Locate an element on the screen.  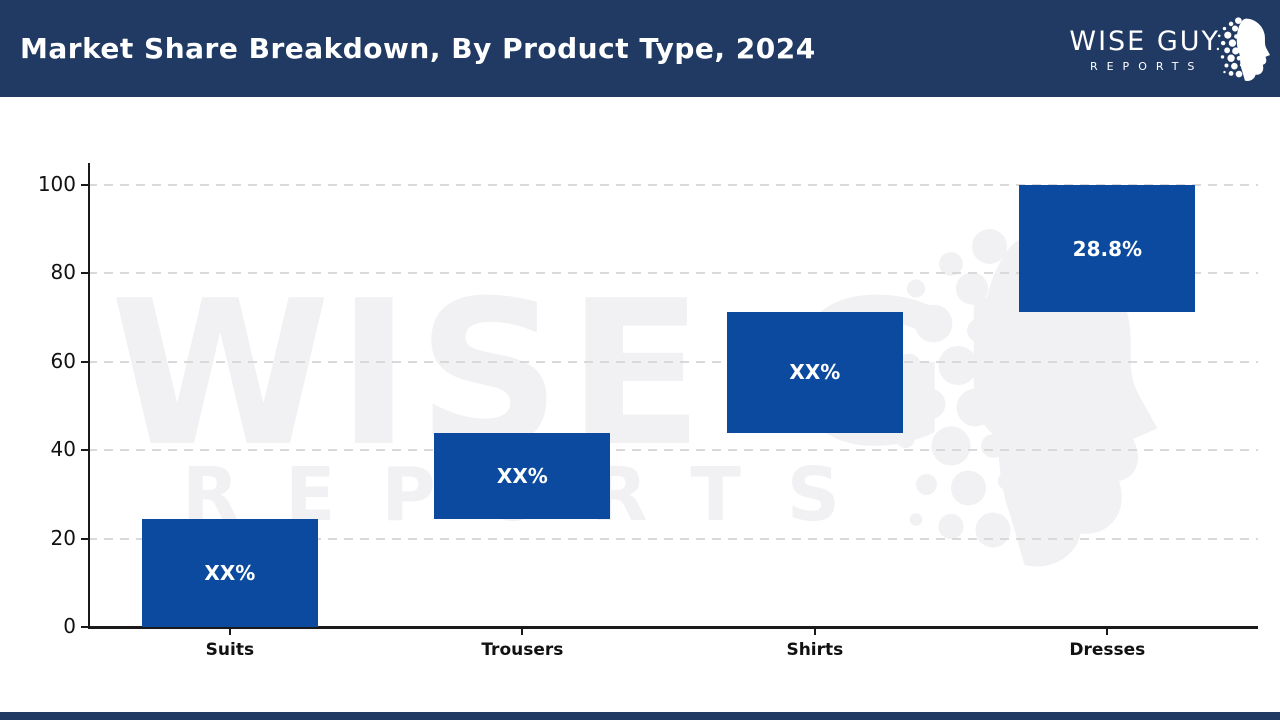
y-axis-tick-label: 60 is located at coordinates (63, 360).